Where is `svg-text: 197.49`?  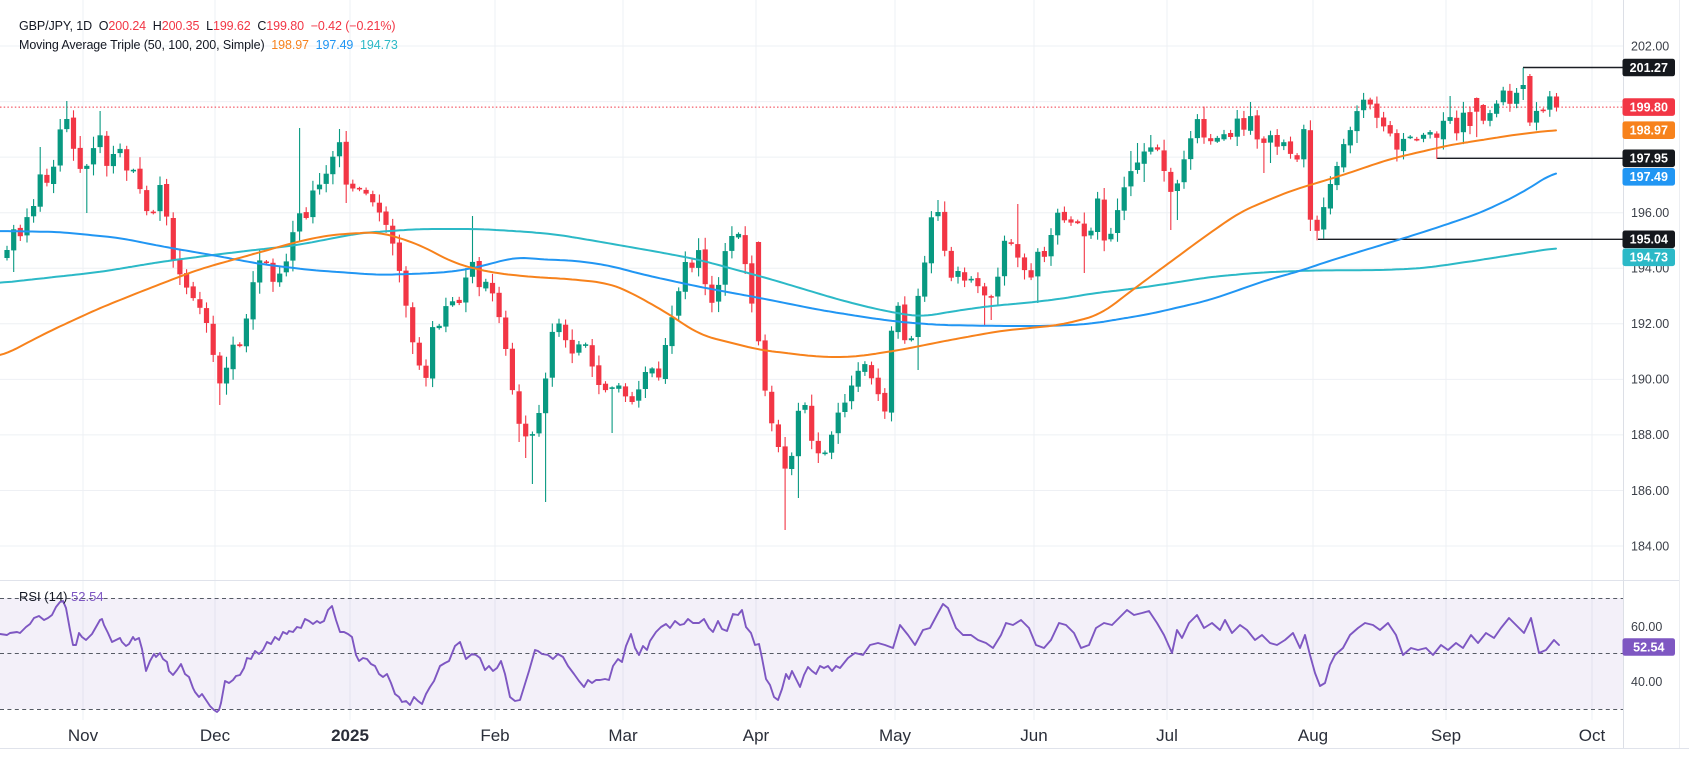 svg-text: 197.49 is located at coordinates (1649, 177).